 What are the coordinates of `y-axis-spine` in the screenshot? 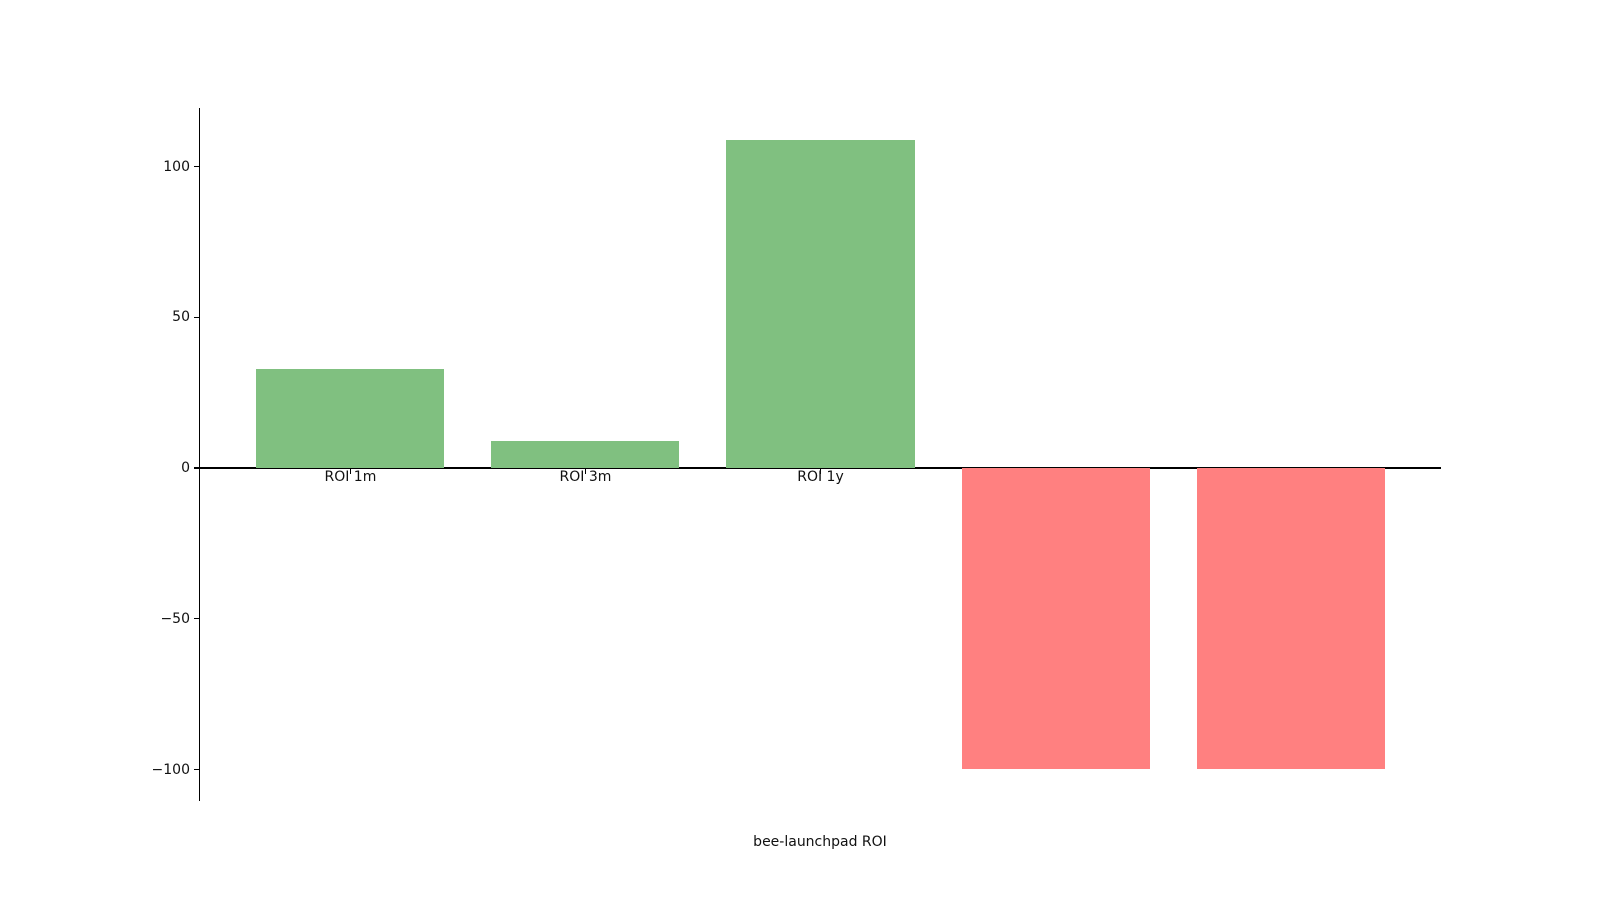 It's located at (199, 454).